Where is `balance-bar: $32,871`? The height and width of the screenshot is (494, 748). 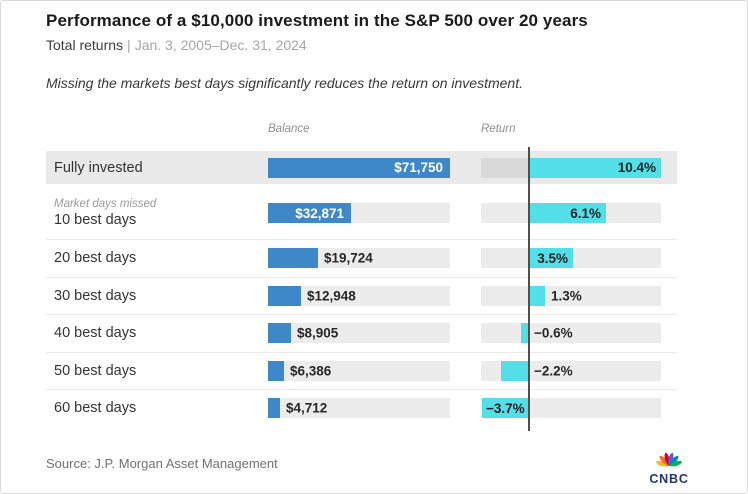 balance-bar: $32,871 is located at coordinates (309, 213).